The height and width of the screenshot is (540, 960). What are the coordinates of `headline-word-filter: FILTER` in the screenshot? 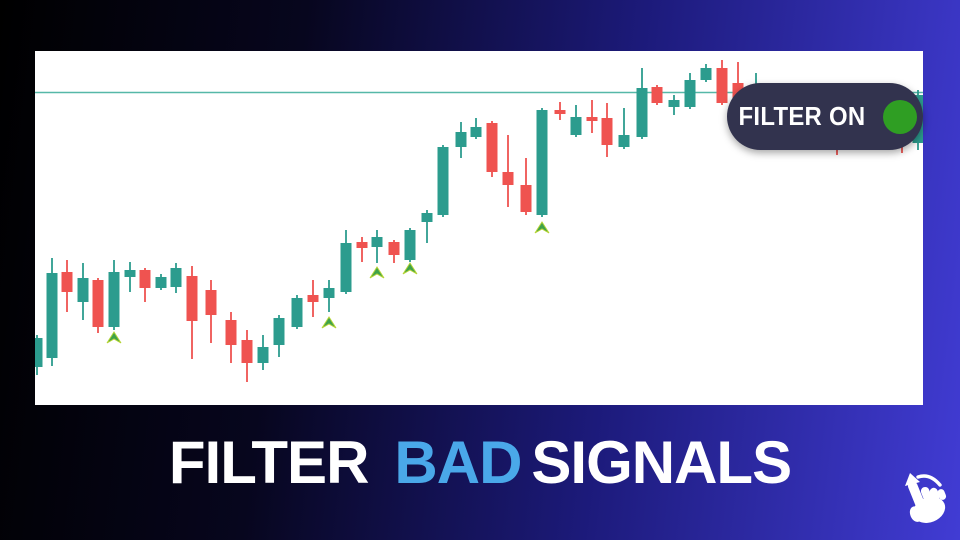 It's located at (269, 462).